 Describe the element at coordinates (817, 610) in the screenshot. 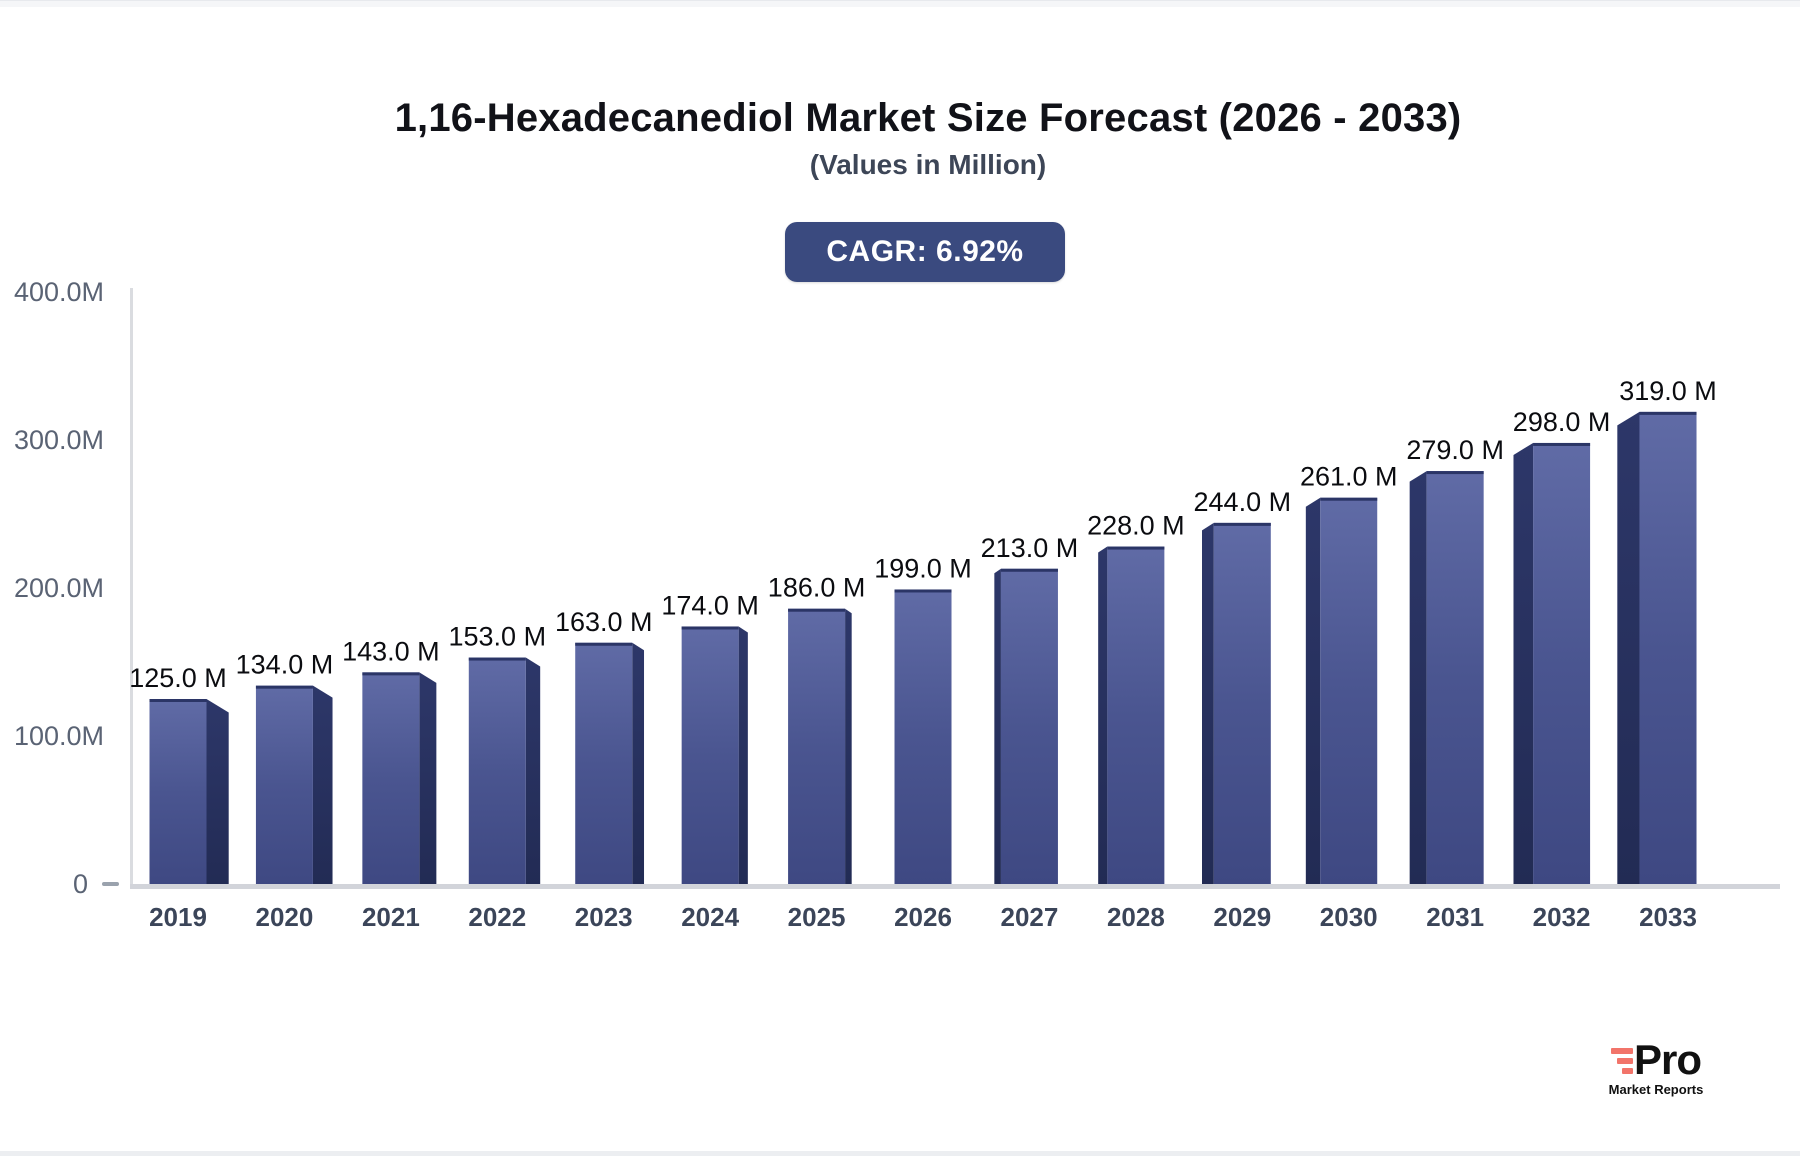

I see `bar-top-edge-2025` at that location.